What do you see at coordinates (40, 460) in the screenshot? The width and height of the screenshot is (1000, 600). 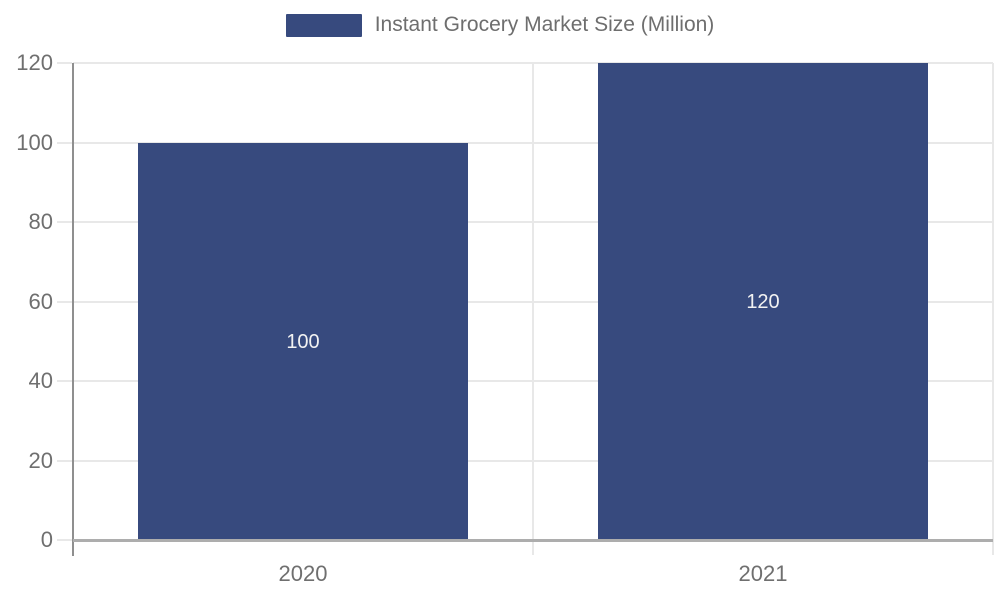 I see `y-tick-label: 20` at bounding box center [40, 460].